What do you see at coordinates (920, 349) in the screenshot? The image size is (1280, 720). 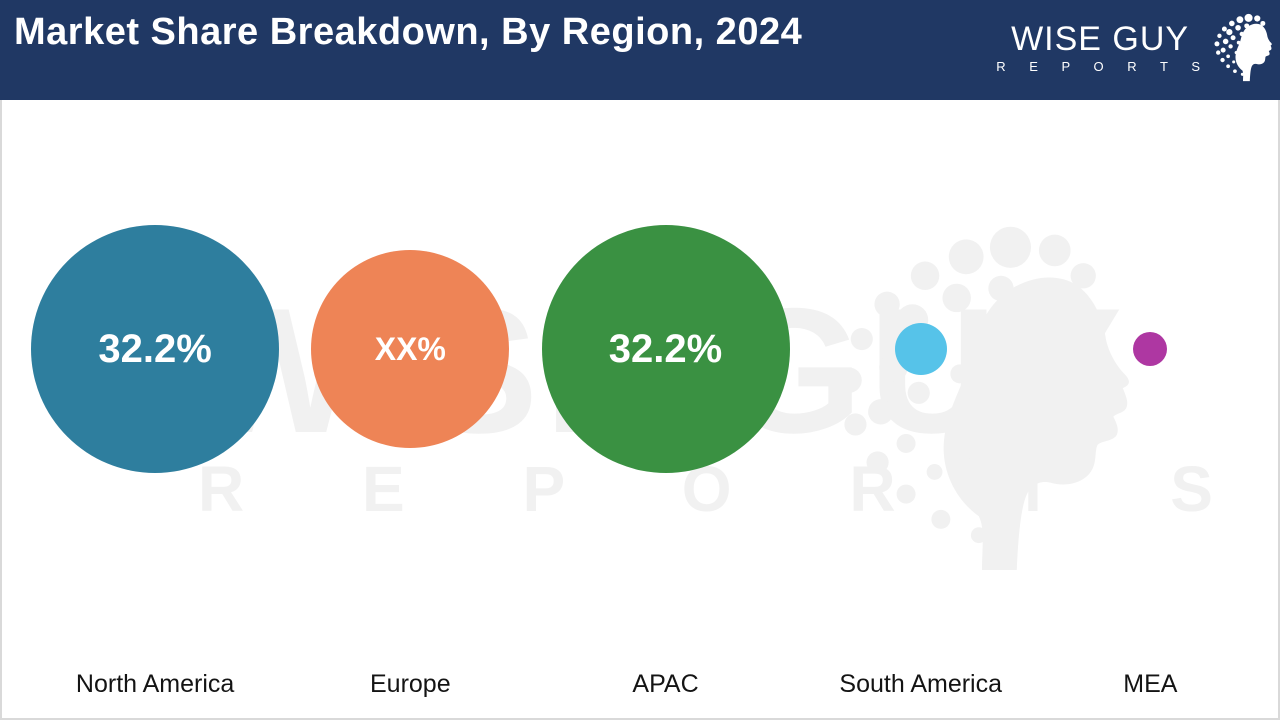 I see `region-bubble-south-america` at bounding box center [920, 349].